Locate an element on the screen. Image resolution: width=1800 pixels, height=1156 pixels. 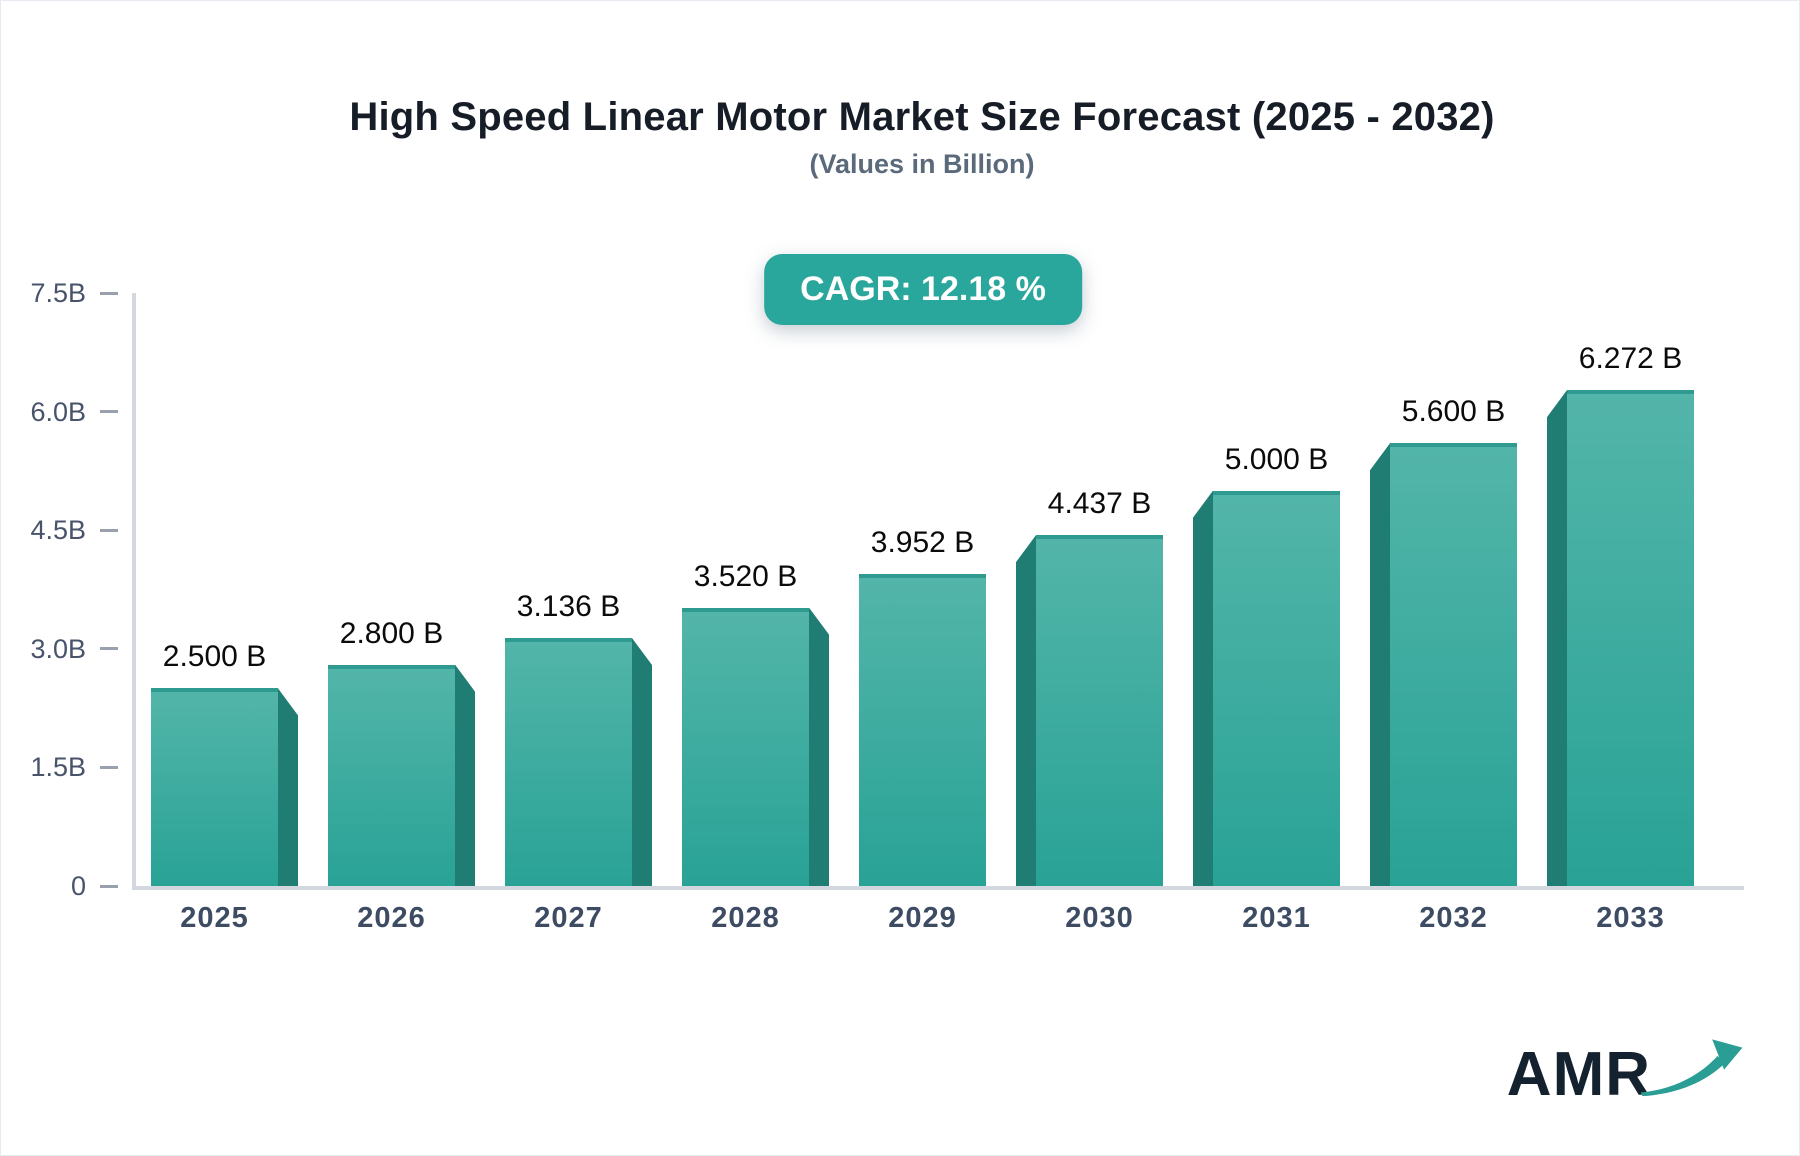
bar-2029 is located at coordinates (922, 729).